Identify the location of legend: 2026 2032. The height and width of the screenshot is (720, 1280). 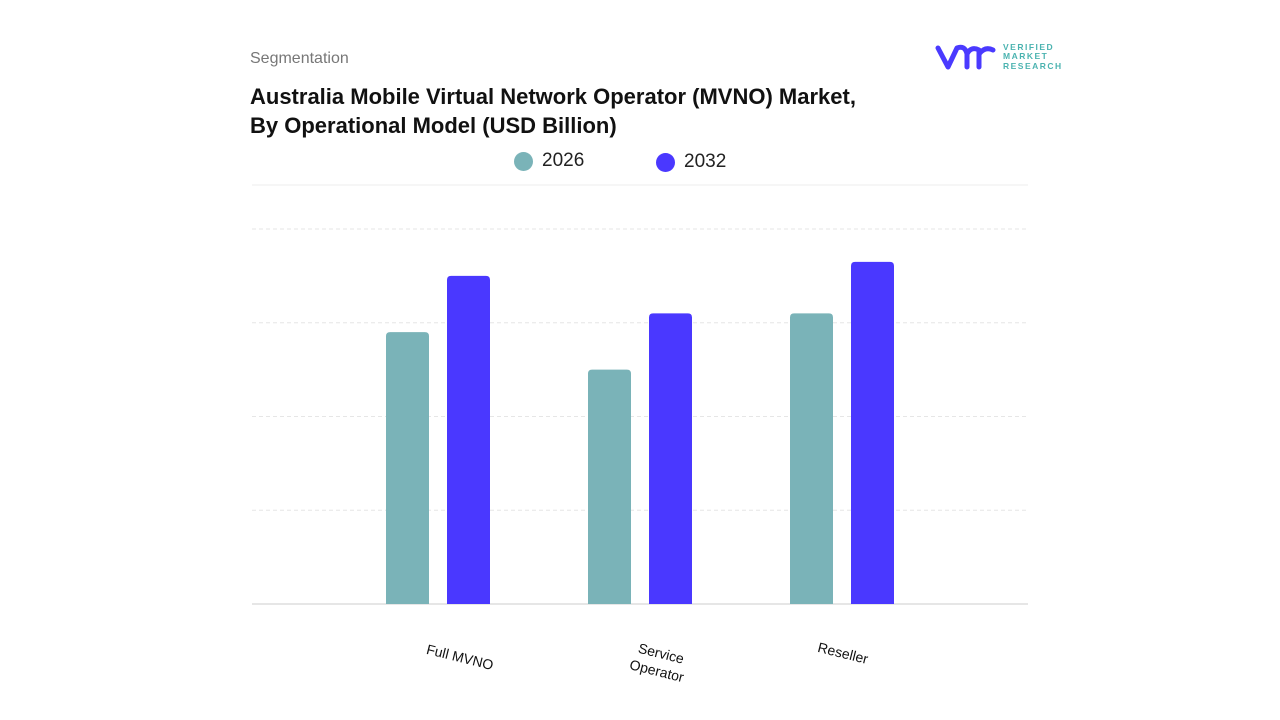
(640, 162).